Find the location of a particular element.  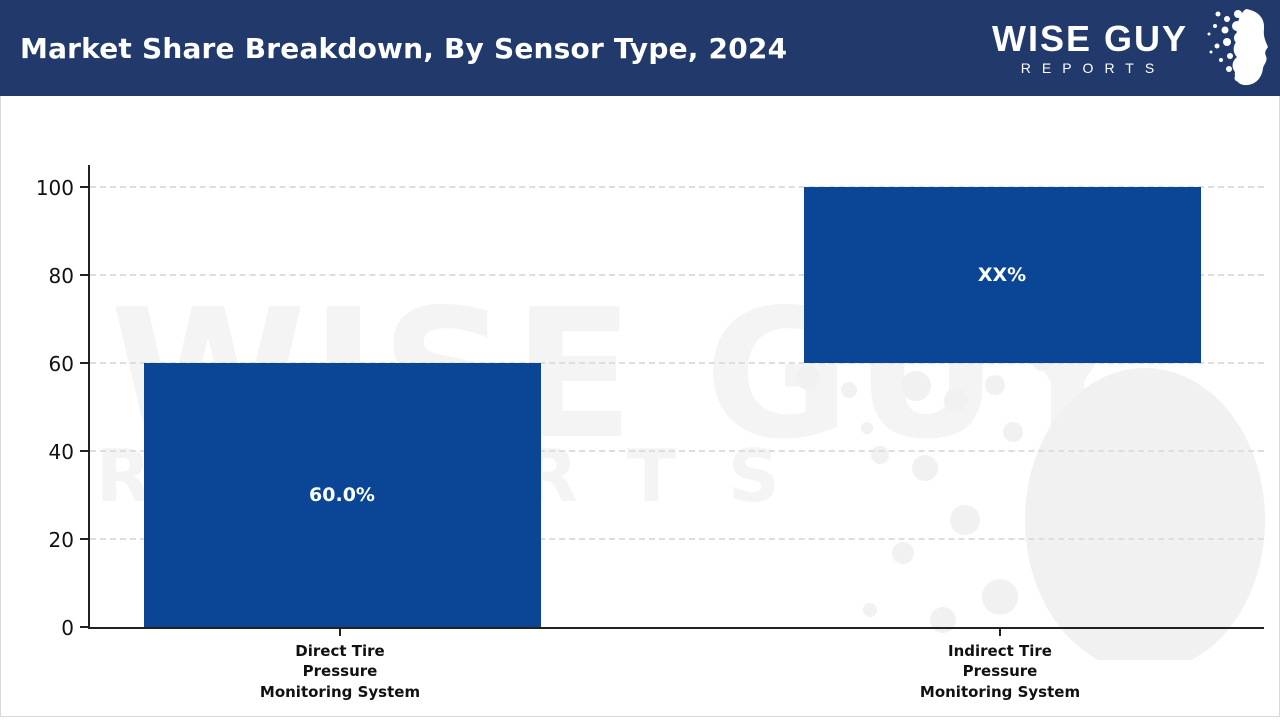

bar-value-label: 60.0% is located at coordinates (342, 495).